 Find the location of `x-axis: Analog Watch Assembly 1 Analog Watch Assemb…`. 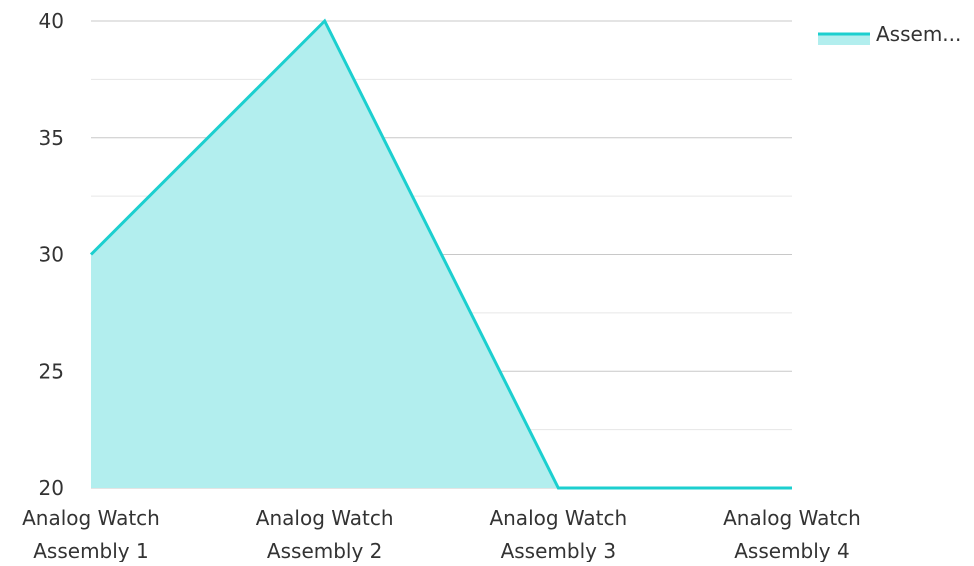

x-axis: Analog Watch Assembly 1 Analog Watch Assemb… is located at coordinates (441, 534).